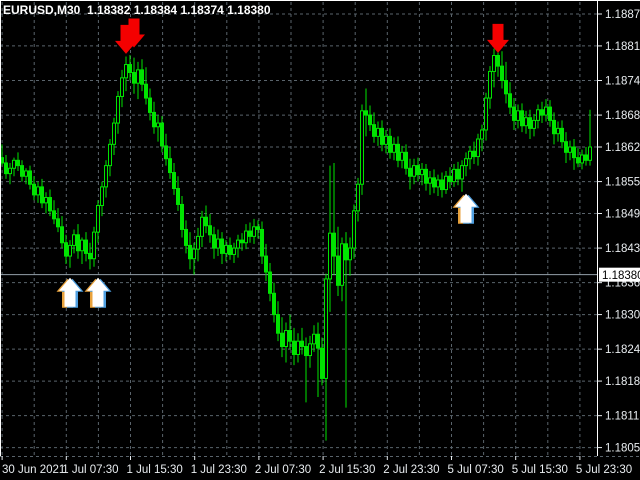  What do you see at coordinates (33, 470) in the screenshot?
I see `time-scale-label: 30 Jun 2021` at bounding box center [33, 470].